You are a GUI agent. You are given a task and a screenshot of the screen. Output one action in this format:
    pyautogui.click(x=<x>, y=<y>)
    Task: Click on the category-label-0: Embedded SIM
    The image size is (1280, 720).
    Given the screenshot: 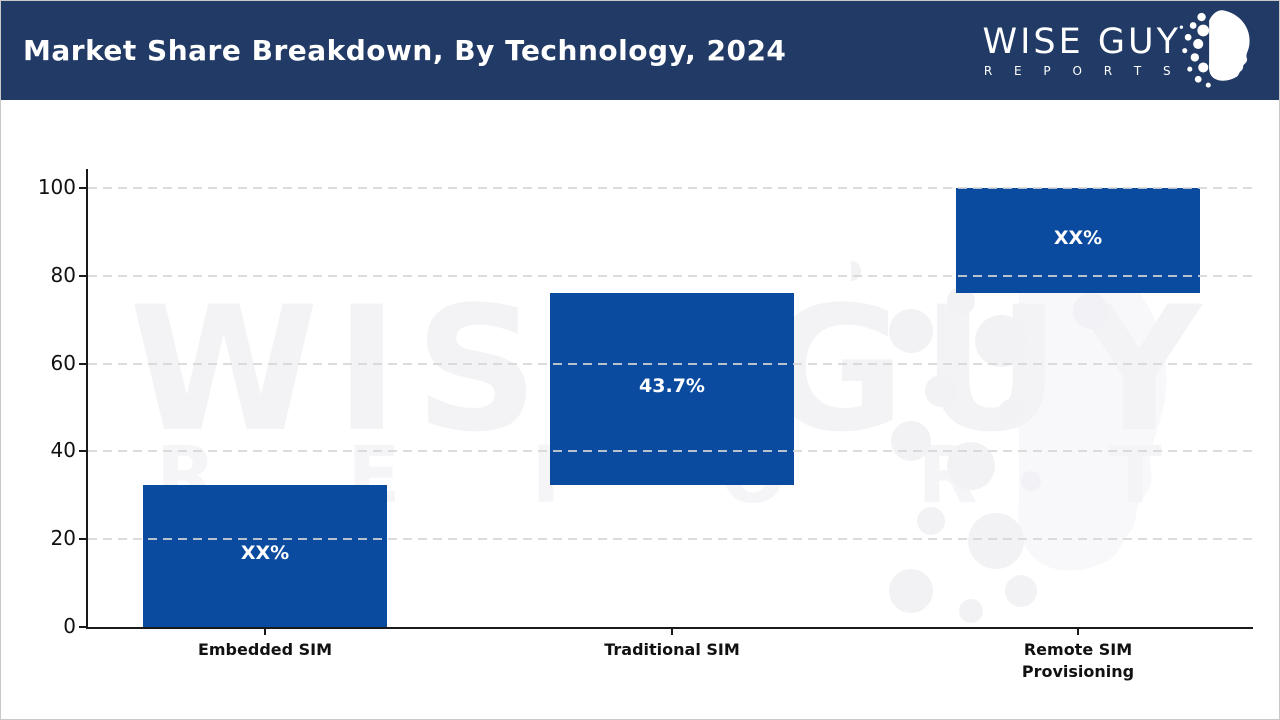 What is the action you would take?
    pyautogui.click(x=265, y=649)
    